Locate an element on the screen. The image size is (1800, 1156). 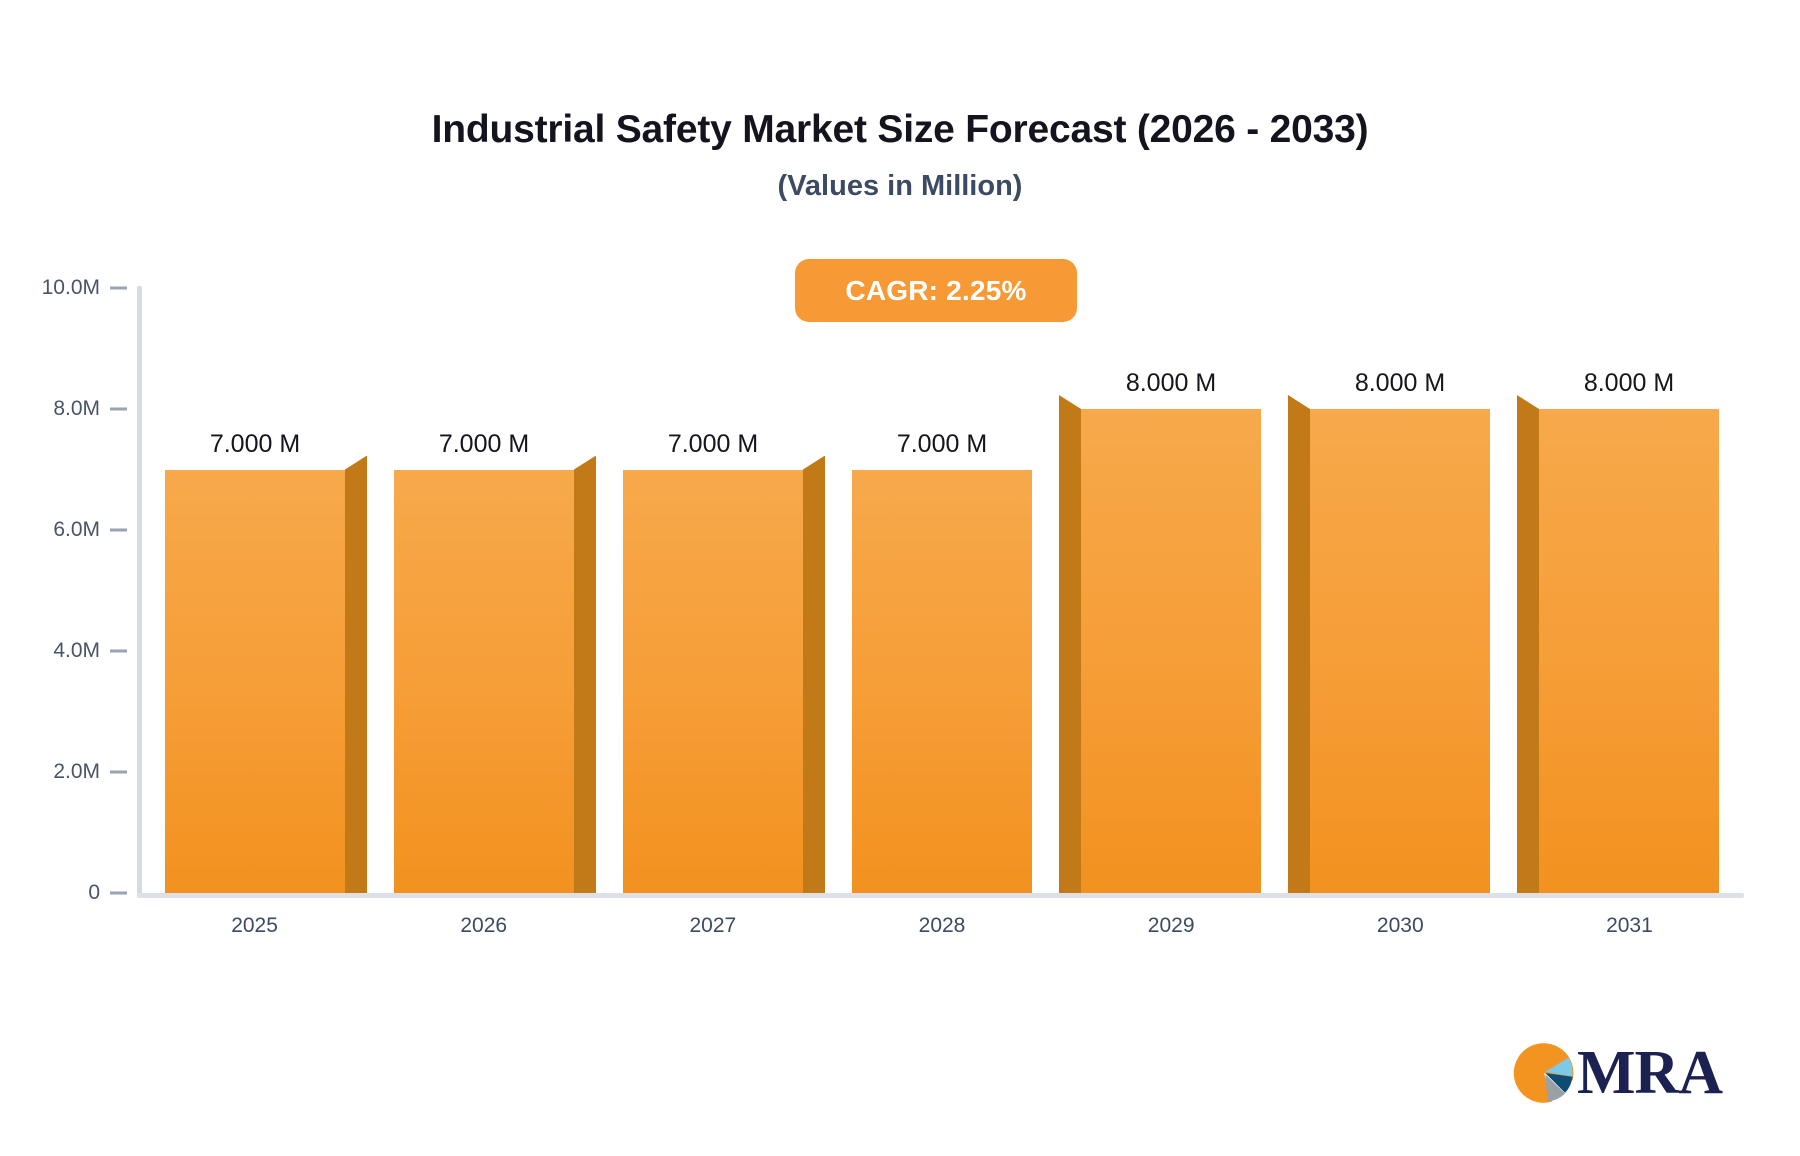
bar-2031: 8.000 M is located at coordinates (1618, 631).